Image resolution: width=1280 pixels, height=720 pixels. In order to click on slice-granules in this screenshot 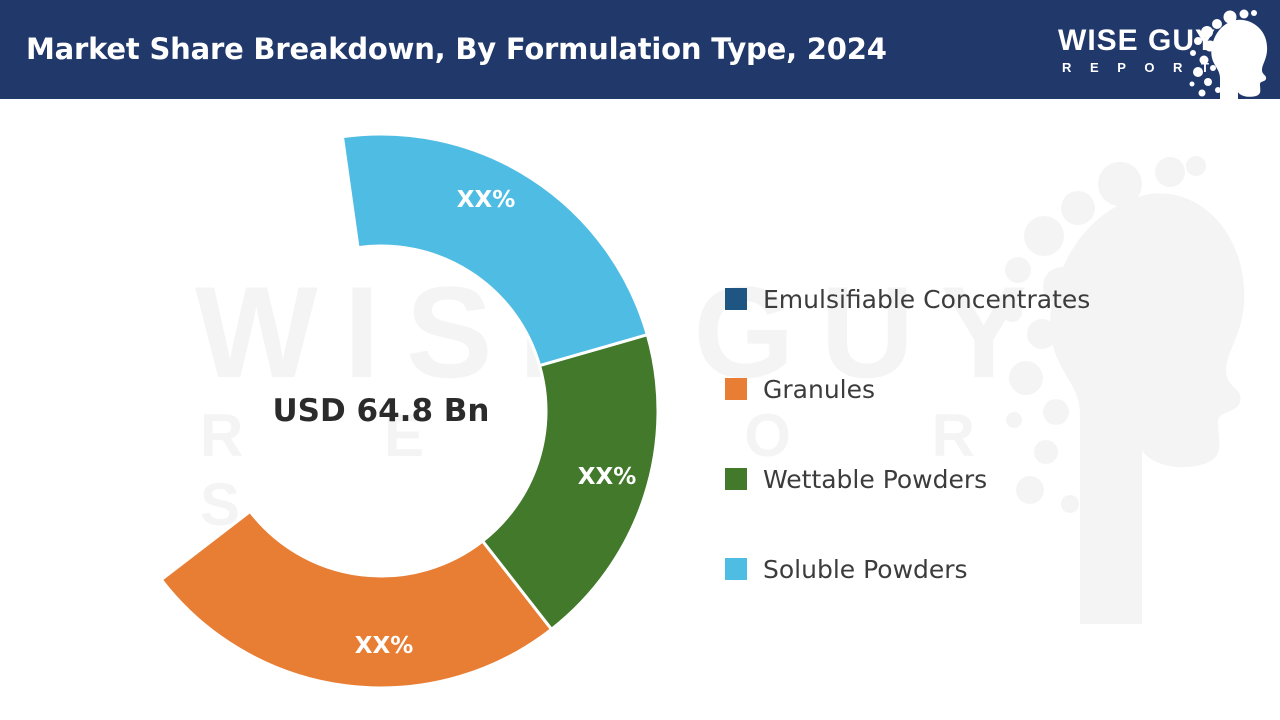, I will do `click(356, 599)`.